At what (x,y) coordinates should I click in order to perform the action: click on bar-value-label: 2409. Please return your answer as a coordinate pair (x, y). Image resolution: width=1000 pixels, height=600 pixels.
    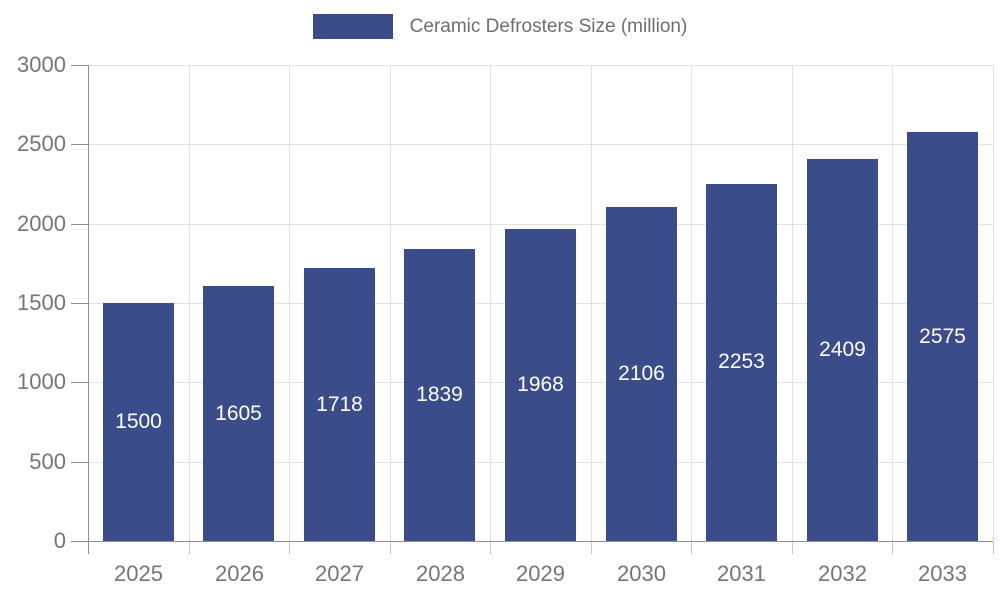
    Looking at the image, I should click on (842, 349).